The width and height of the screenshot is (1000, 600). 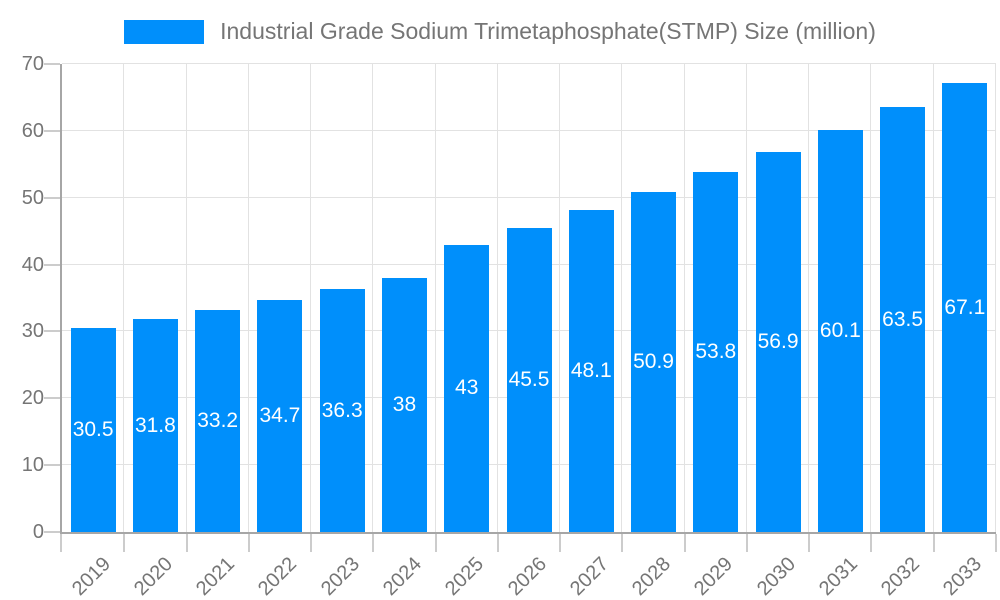 I want to click on y-axis-tick-label: 0, so click(x=38, y=532).